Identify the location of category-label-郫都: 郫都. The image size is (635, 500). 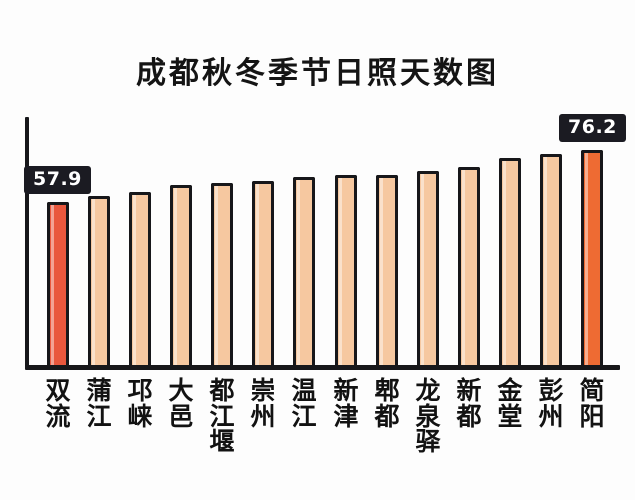
(387, 403).